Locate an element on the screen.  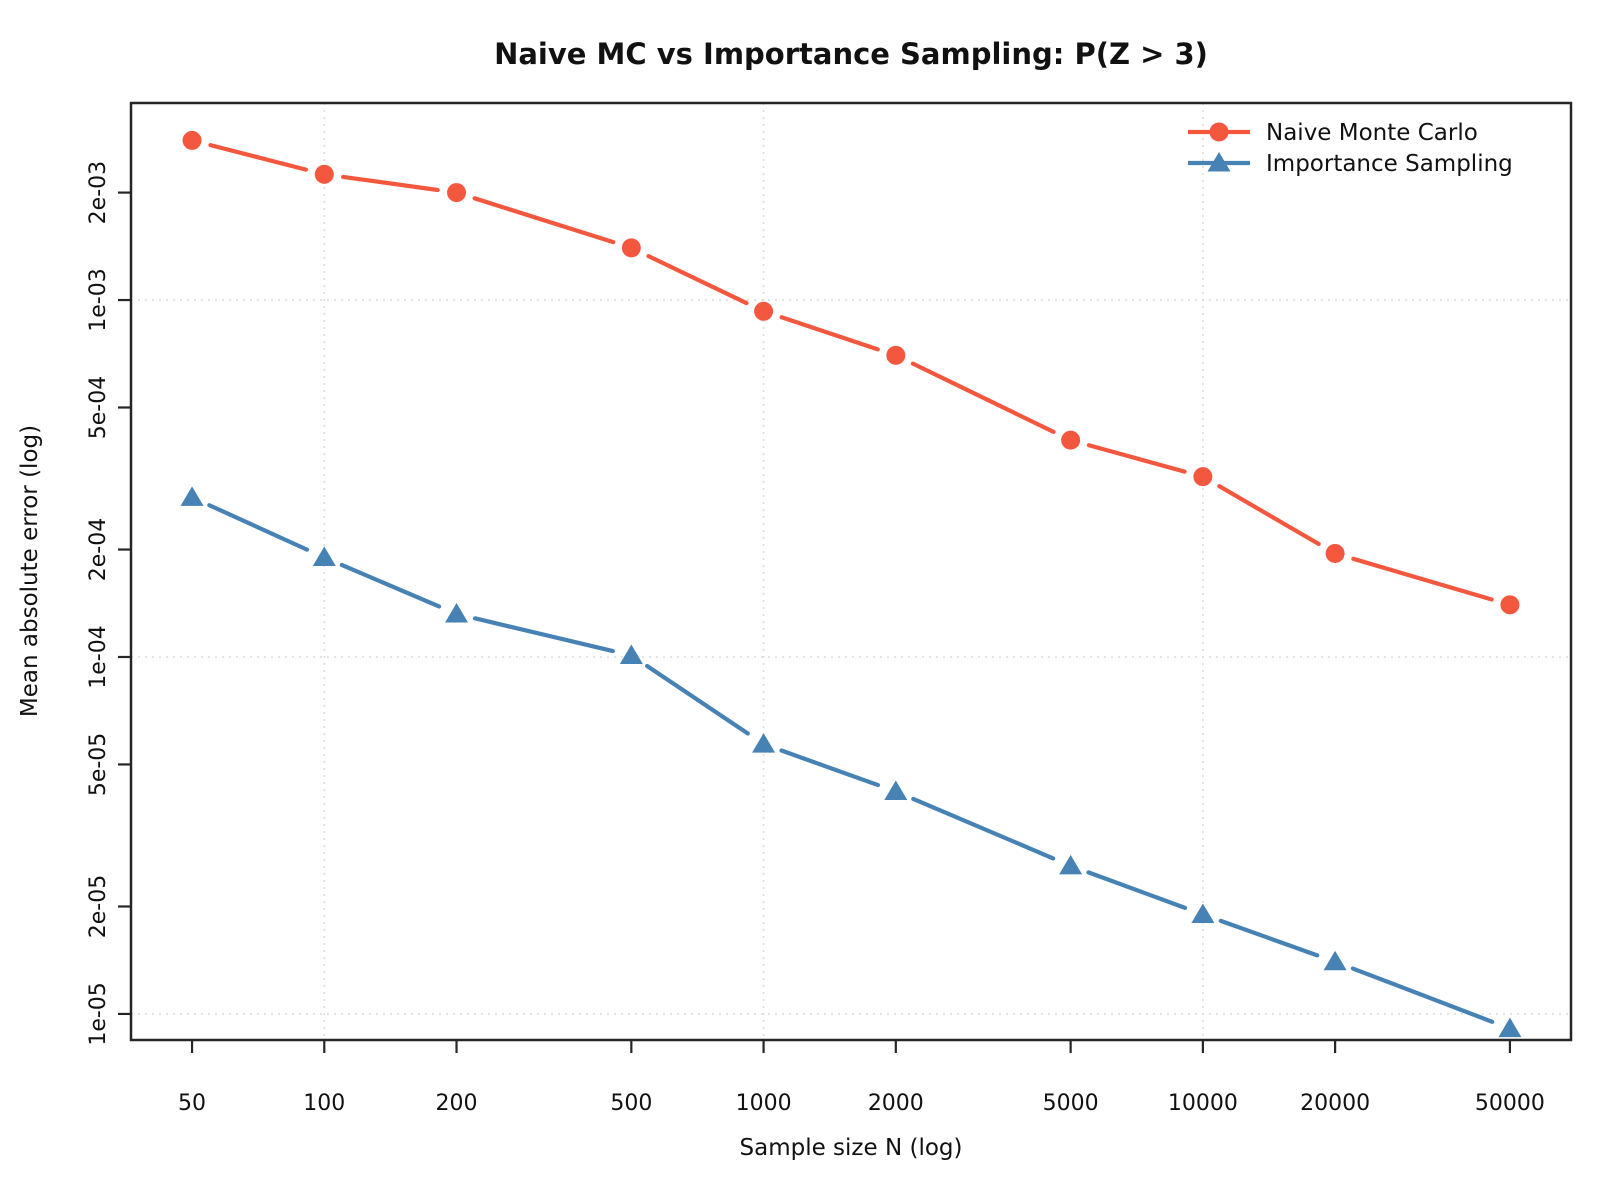
y-tick-label: 1e-03 is located at coordinates (98, 299).